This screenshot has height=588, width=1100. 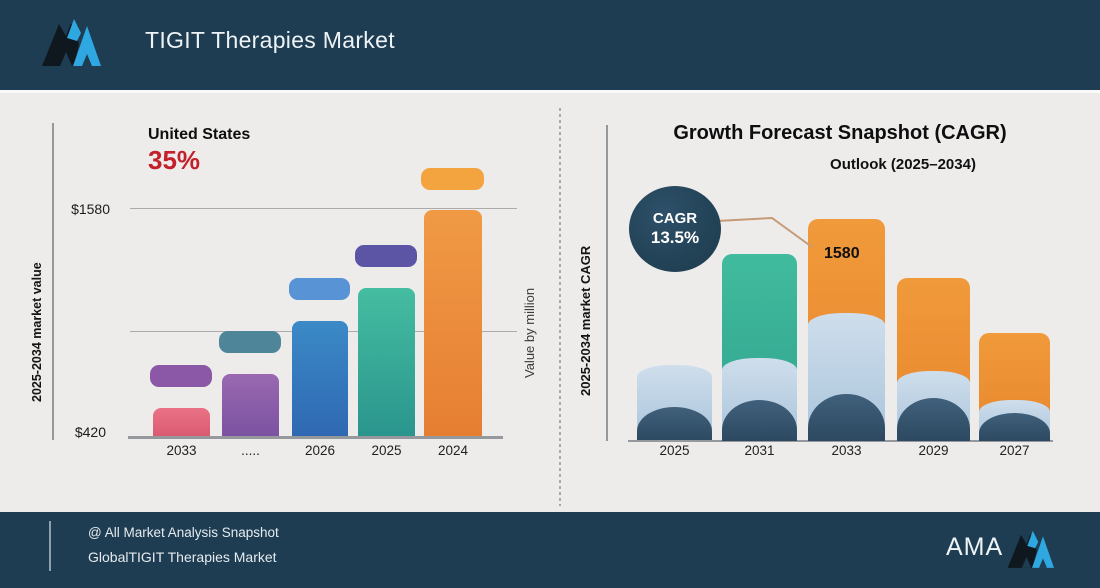 I want to click on x-label-2026: 2026, so click(x=320, y=450).